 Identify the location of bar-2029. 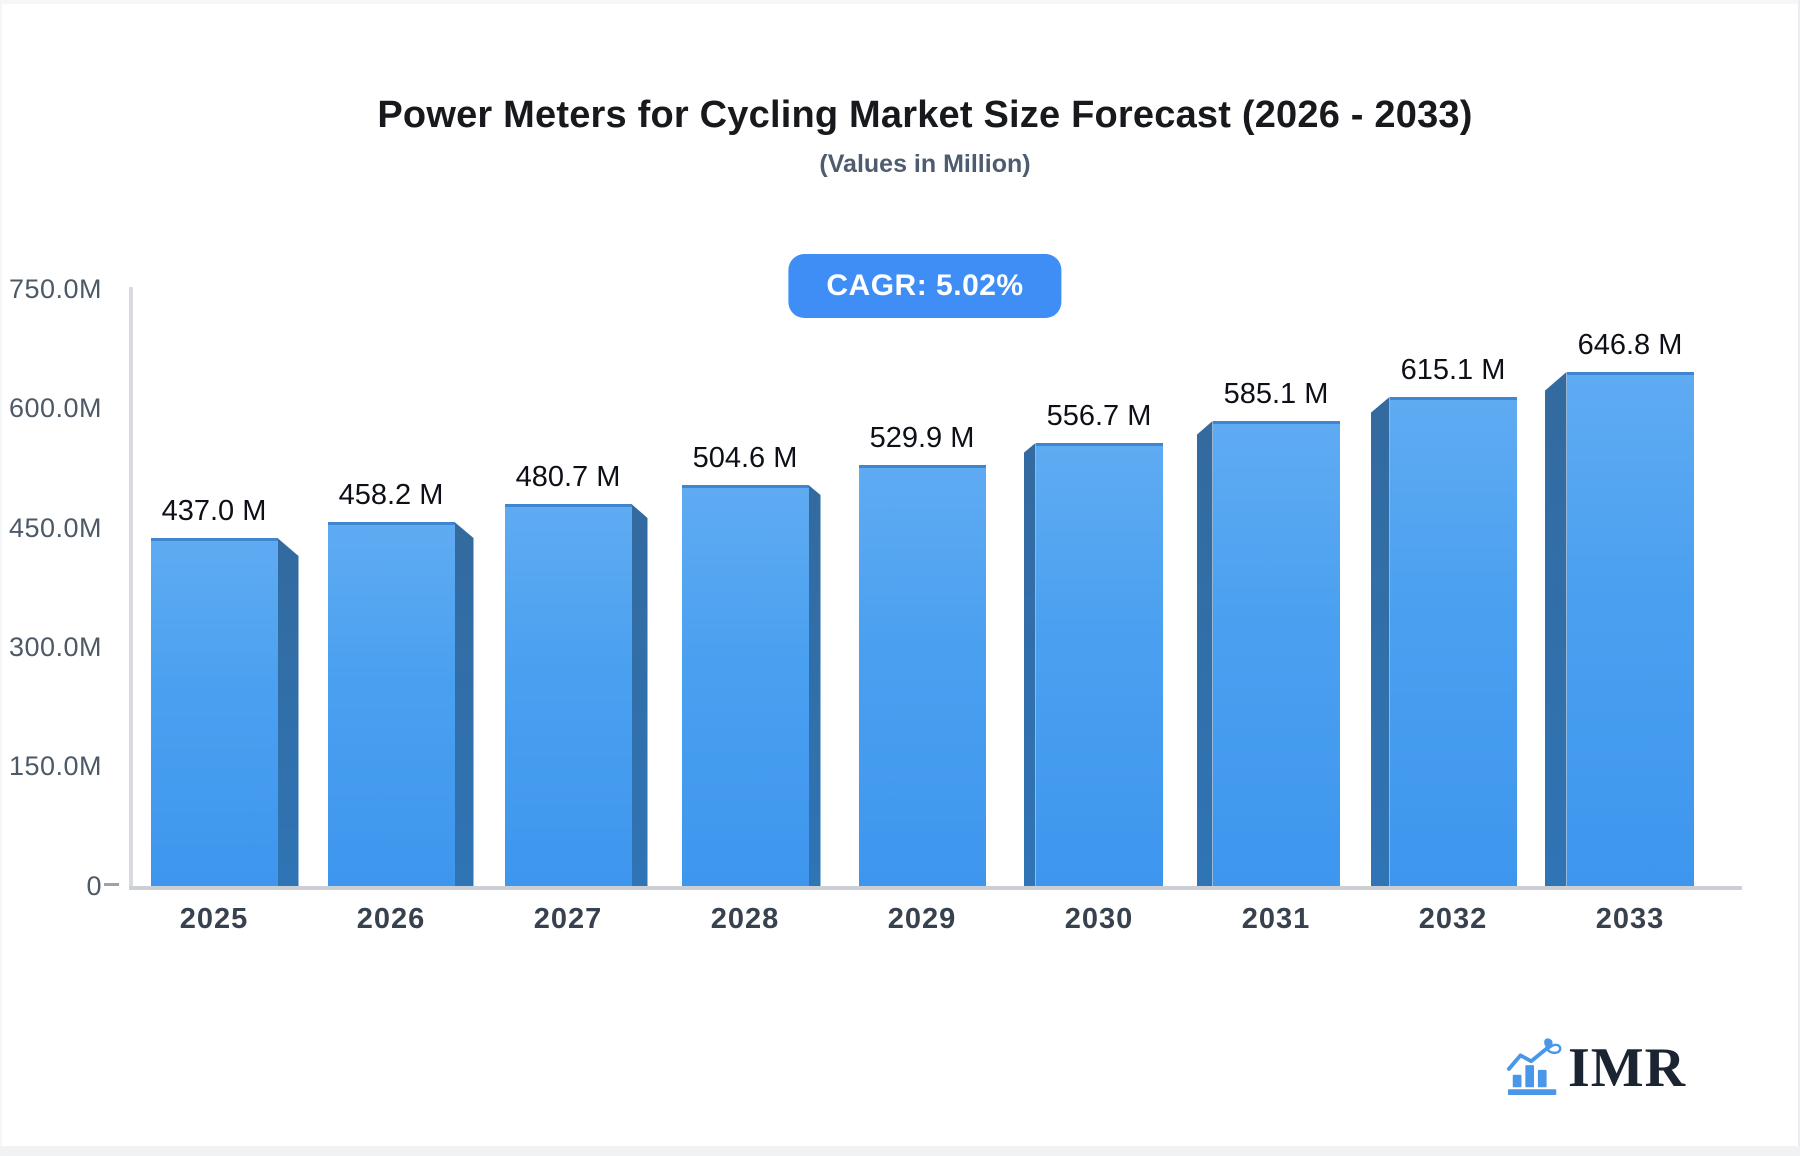
(922, 675).